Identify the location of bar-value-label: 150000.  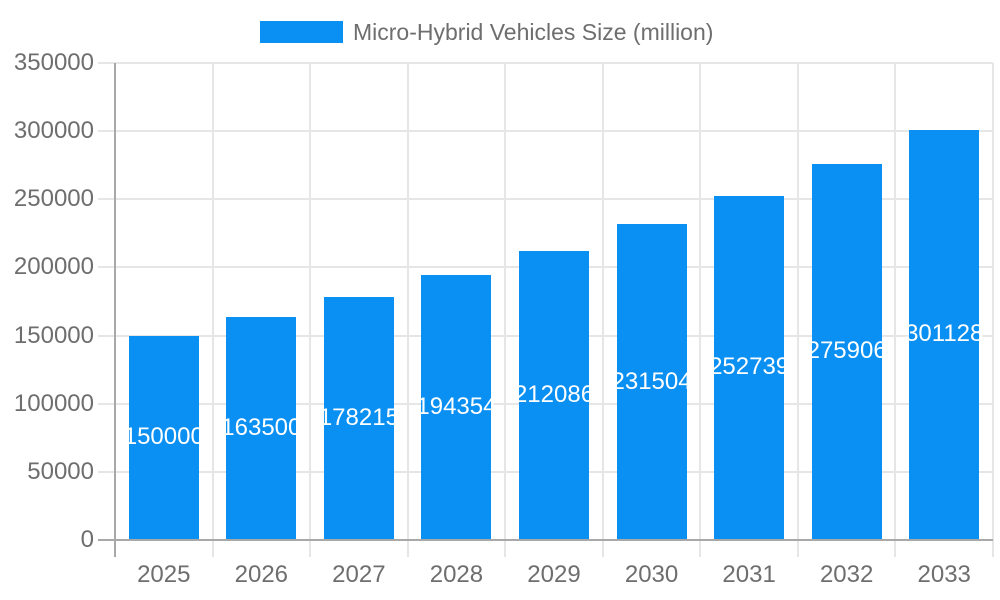
(163, 437).